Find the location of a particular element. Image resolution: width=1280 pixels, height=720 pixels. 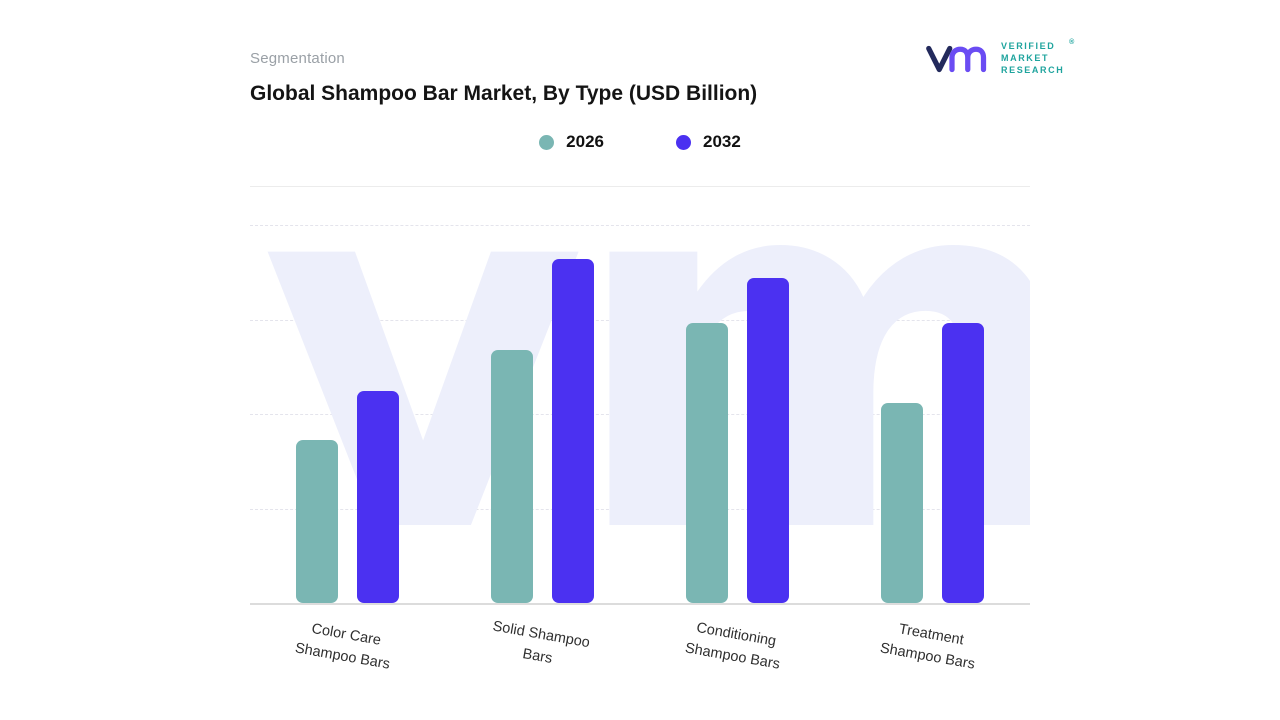

bar-group: Treatment Shampoo Bars is located at coordinates (931, 448).